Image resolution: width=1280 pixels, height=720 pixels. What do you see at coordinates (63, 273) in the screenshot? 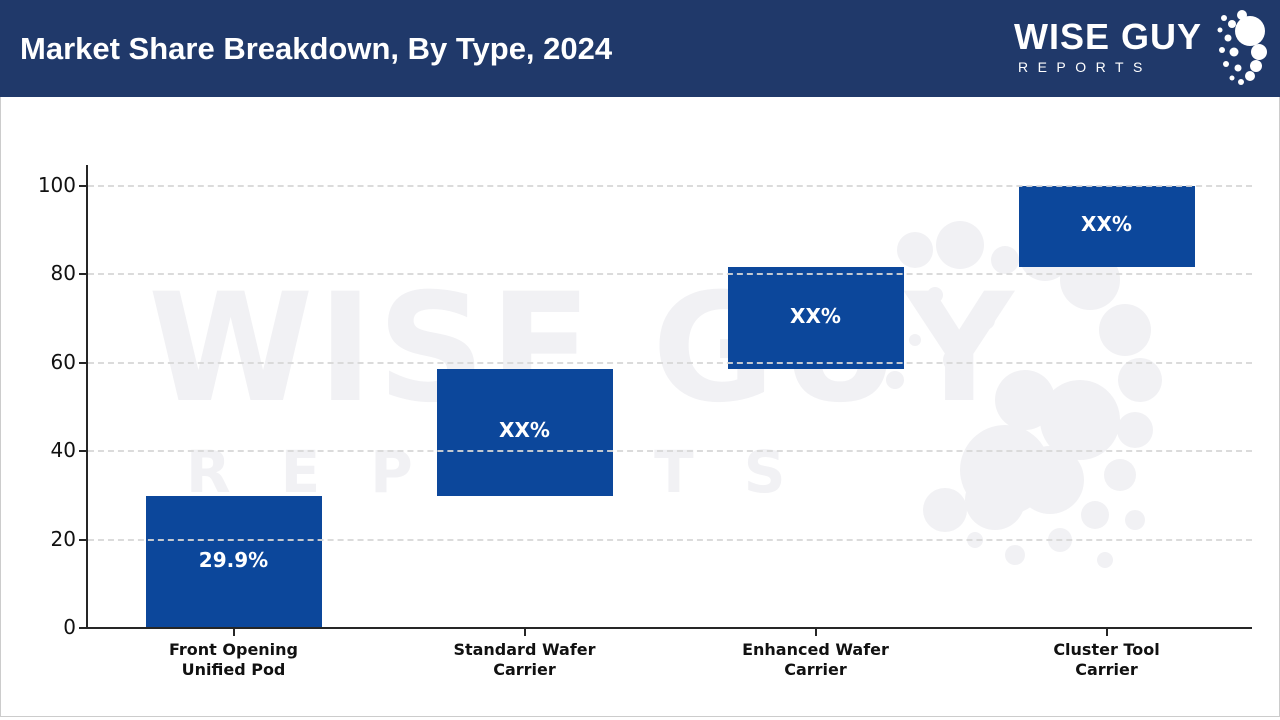
I see `y-axis-tick-label: 80` at bounding box center [63, 273].